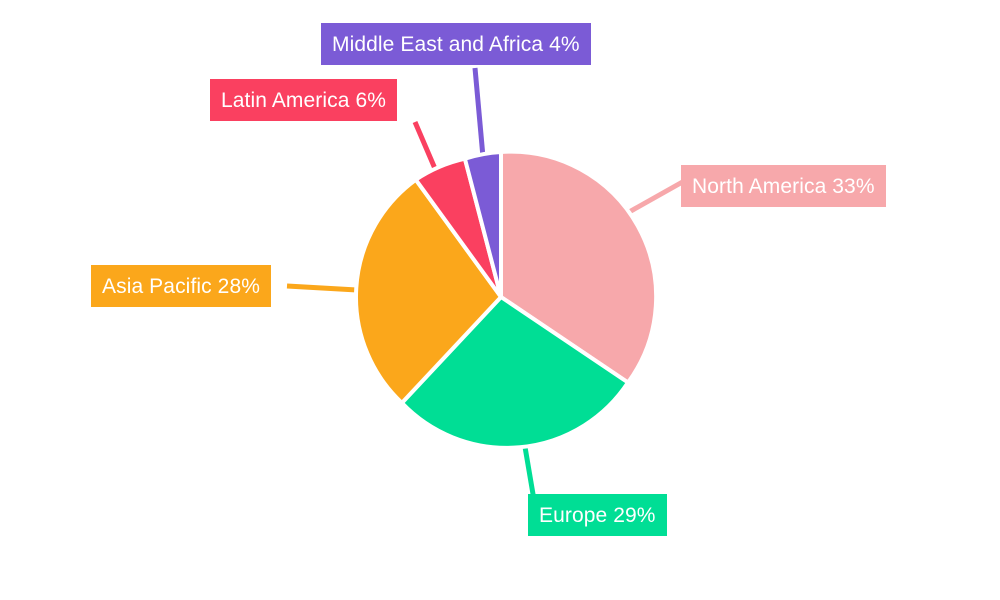  Describe the element at coordinates (322, 288) in the screenshot. I see `leader-line-asia-pacific` at that location.